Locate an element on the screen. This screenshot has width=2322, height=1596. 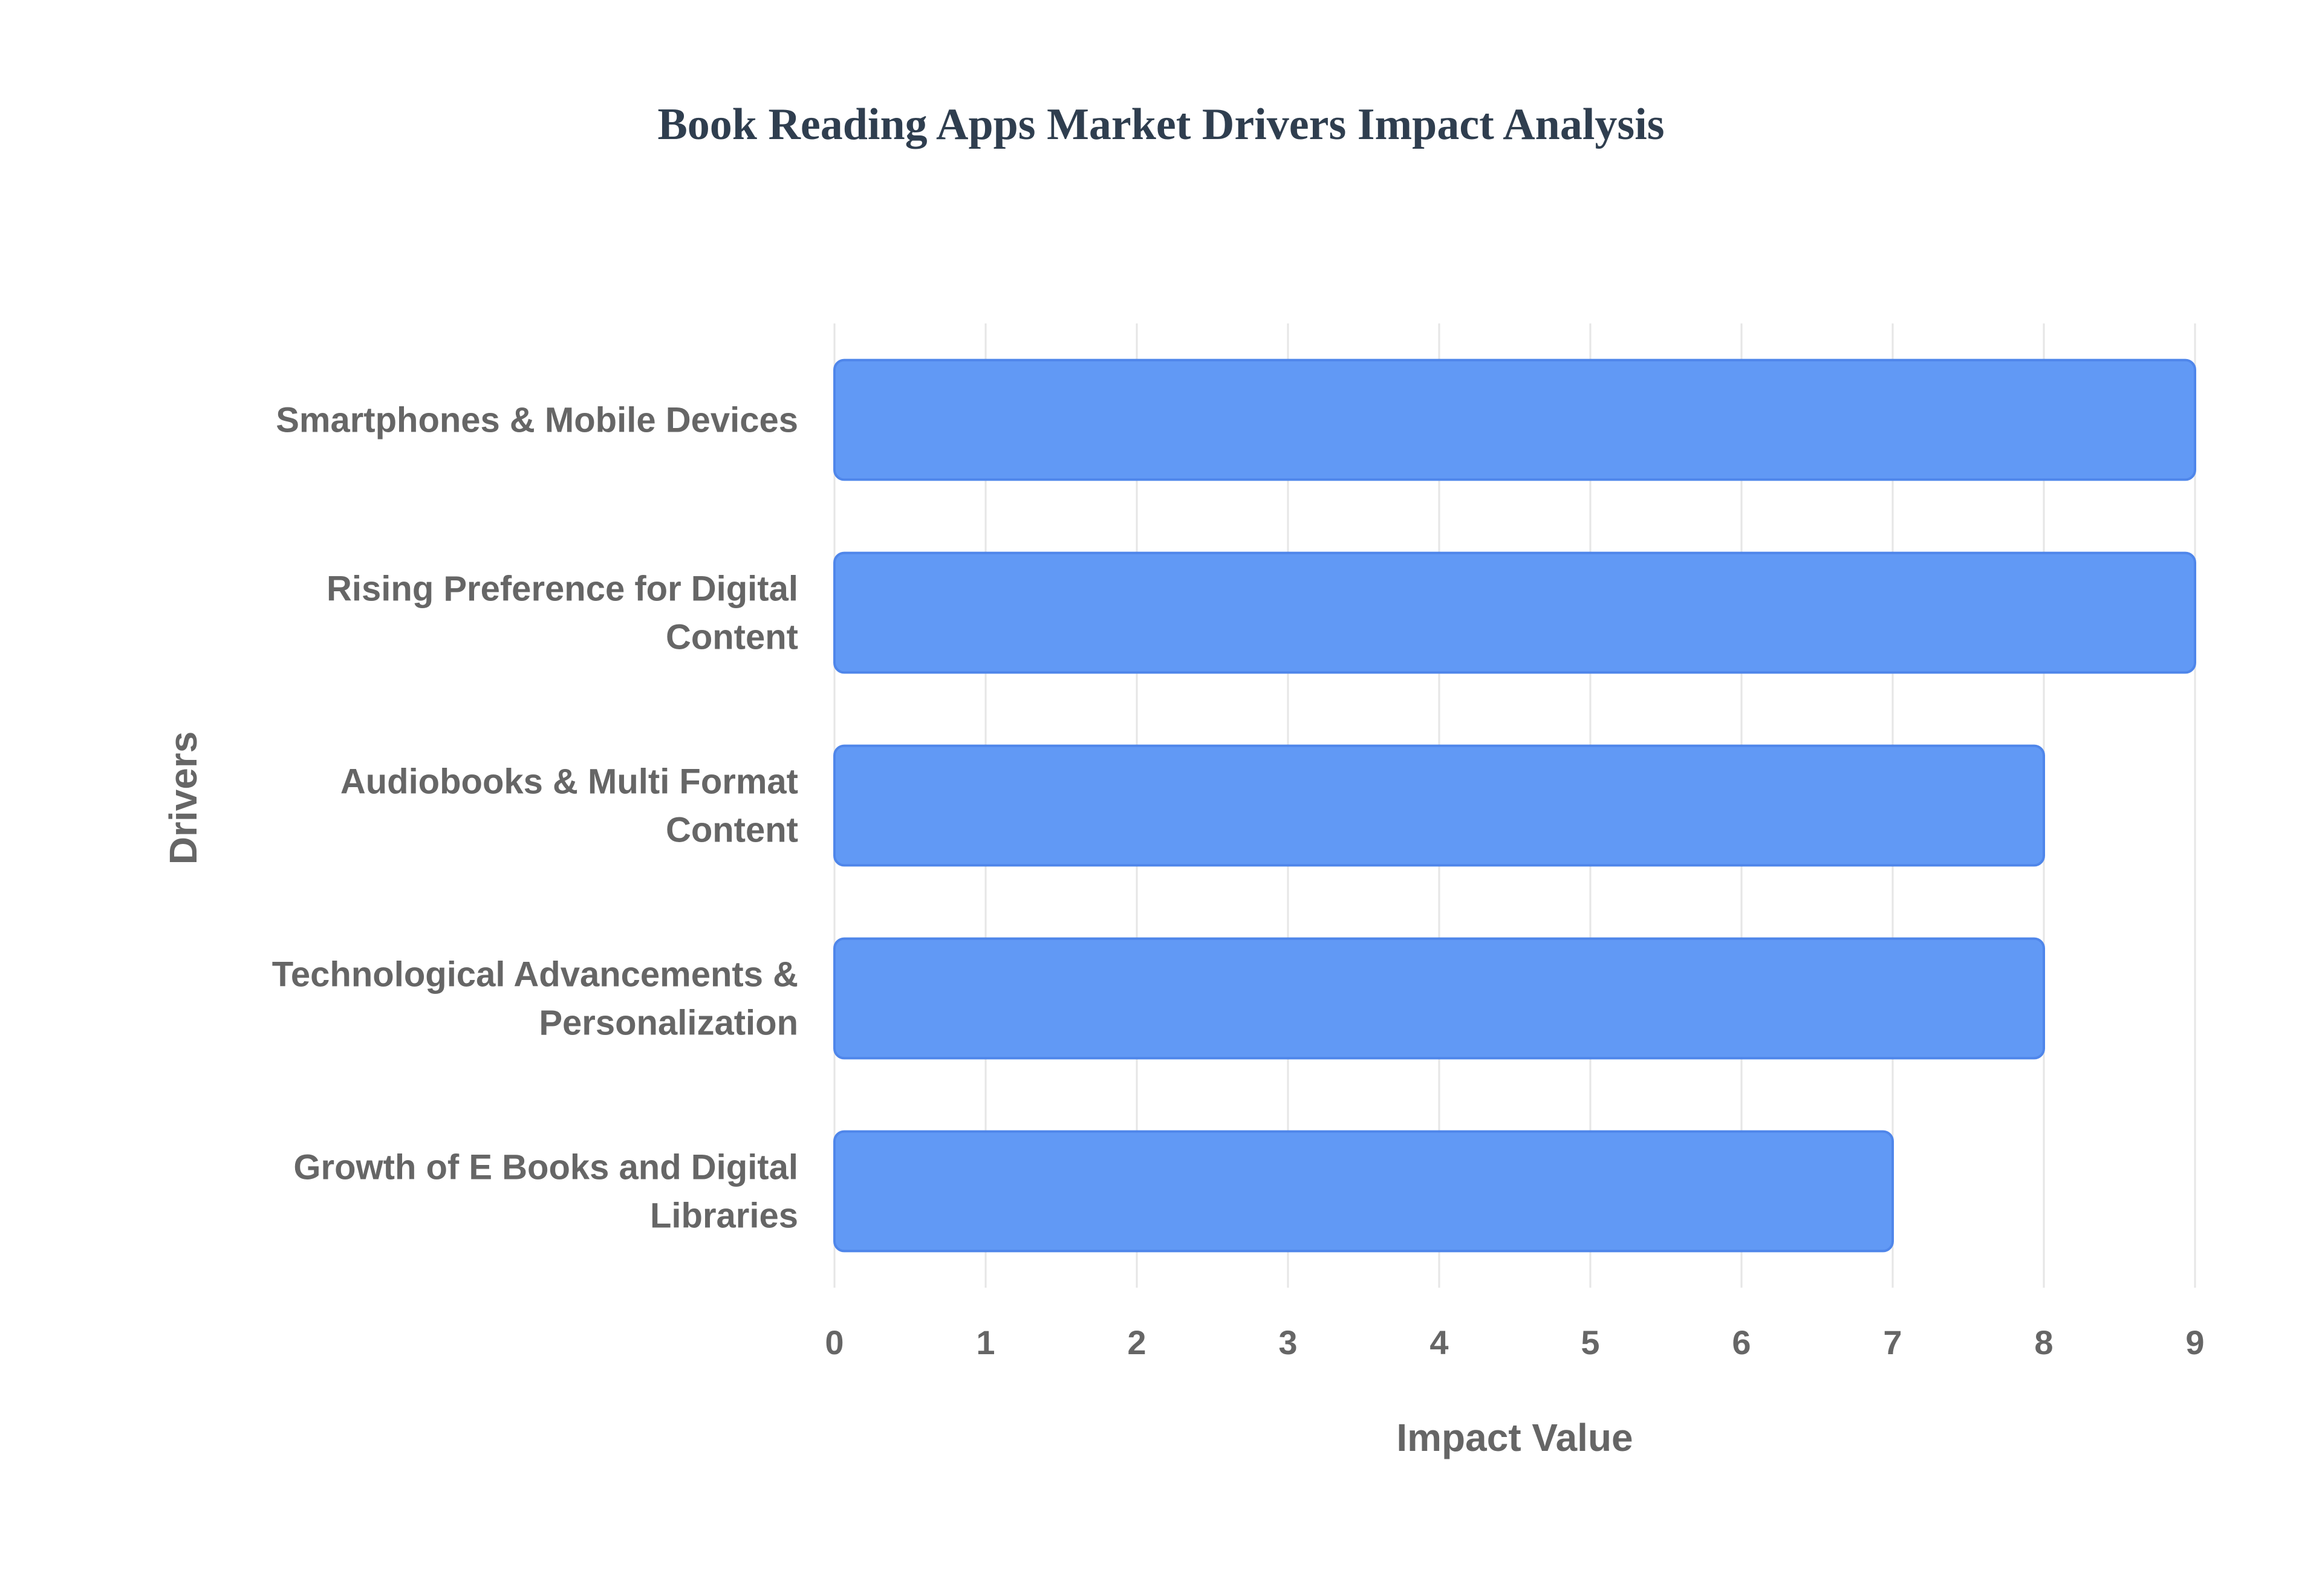
x-tick-label: 5 is located at coordinates (1590, 1342).